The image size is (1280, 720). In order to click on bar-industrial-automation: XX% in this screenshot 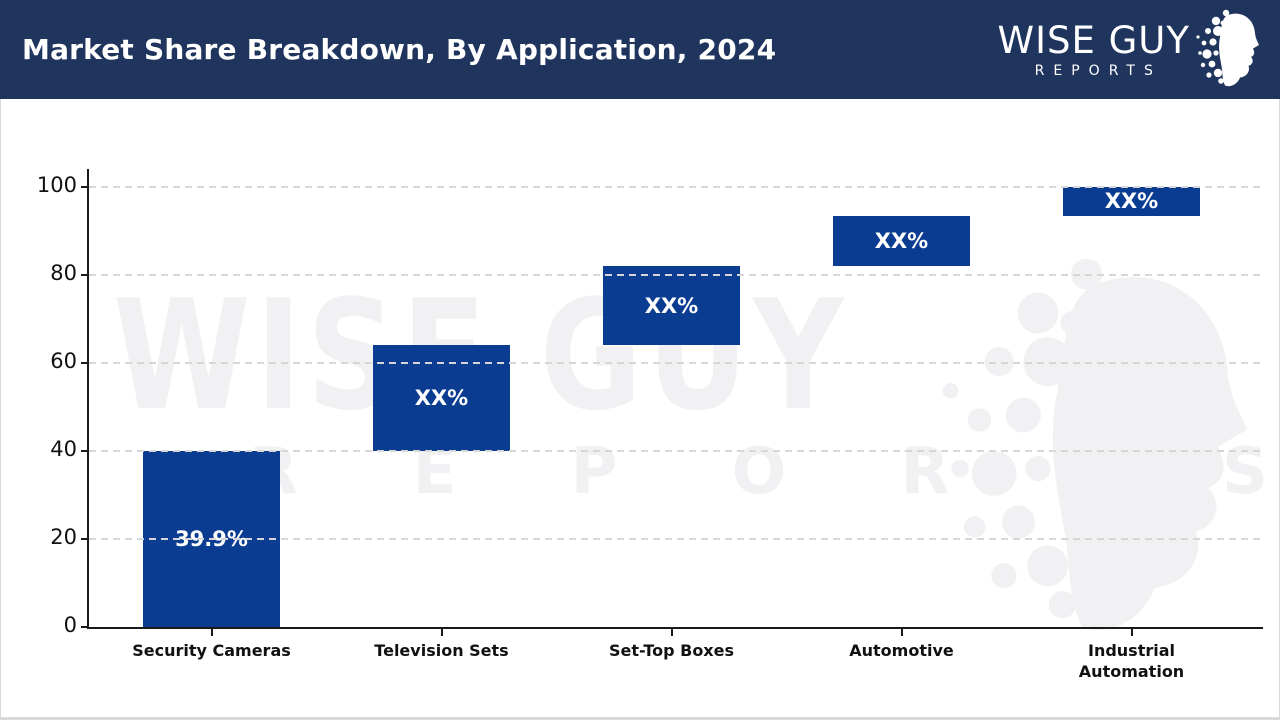, I will do `click(1131, 201)`.